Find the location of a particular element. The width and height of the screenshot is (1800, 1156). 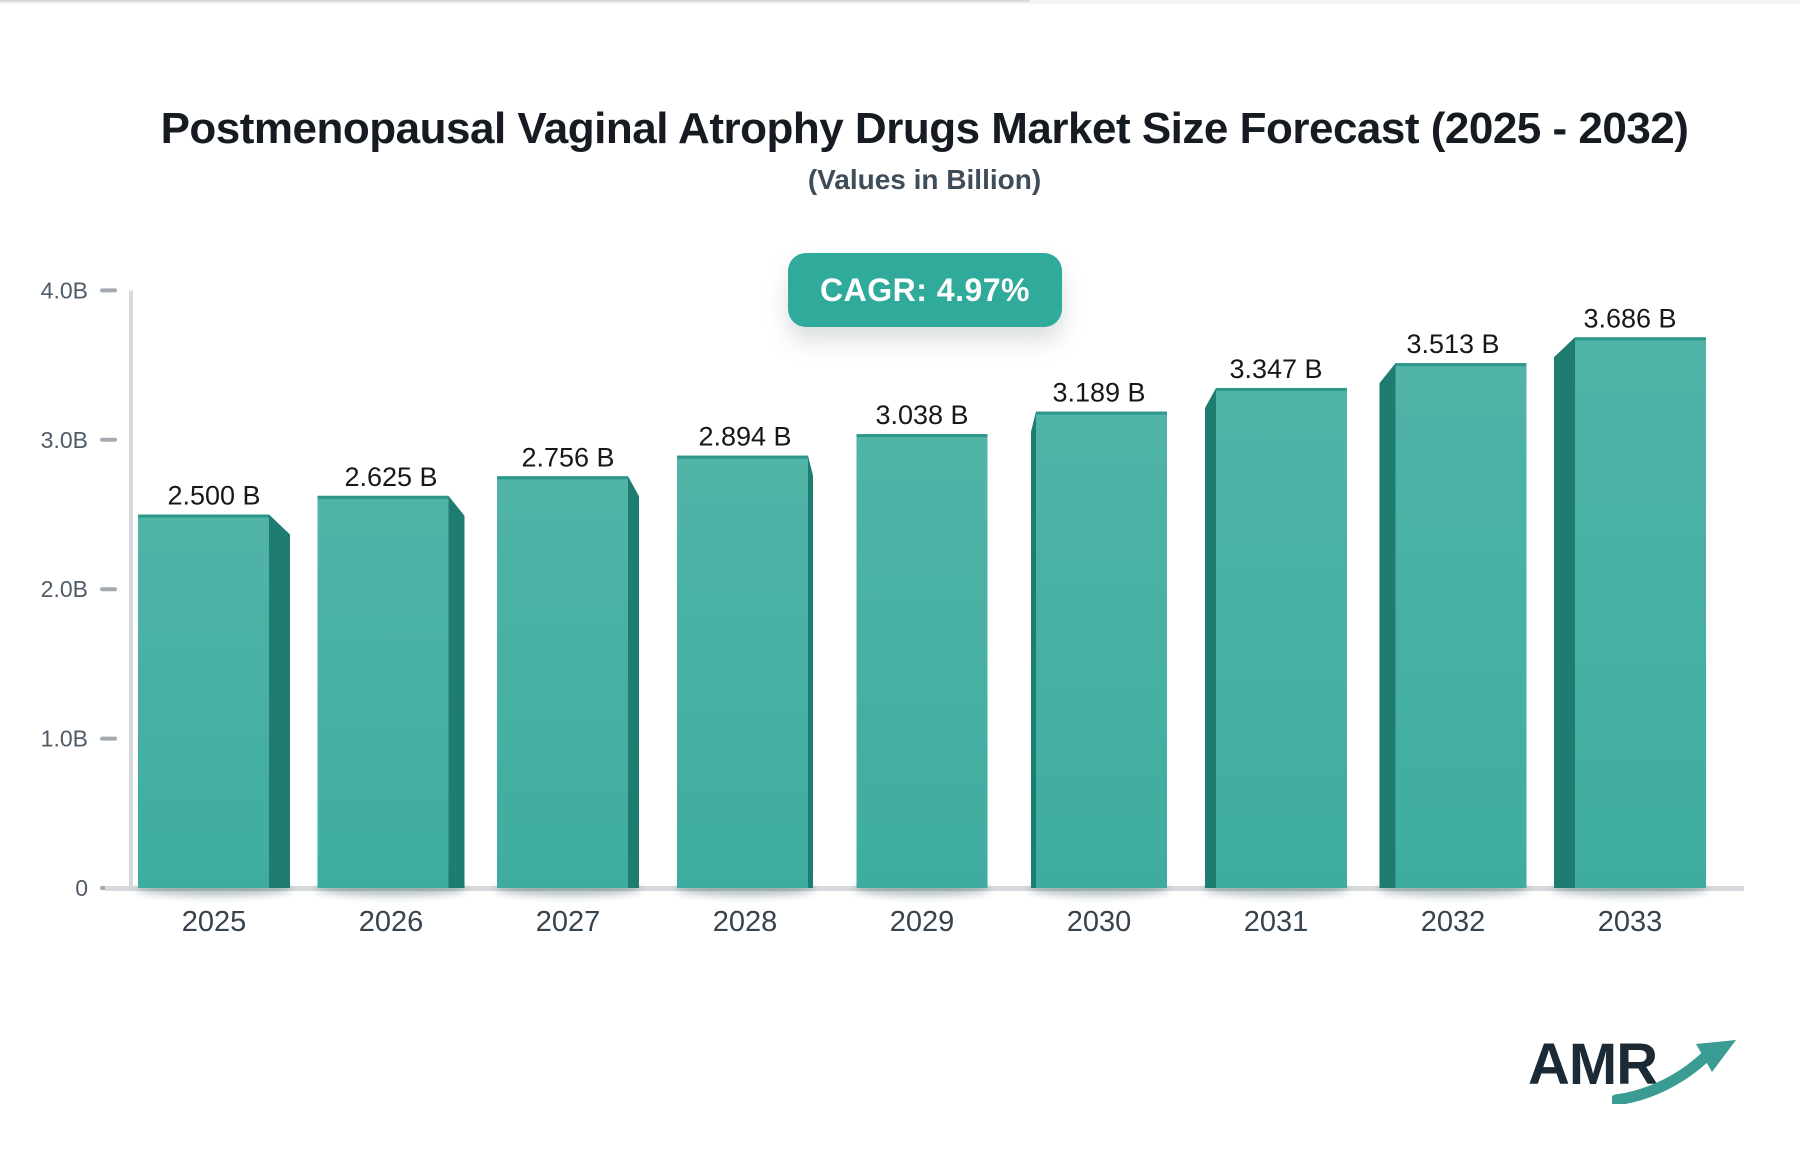

x-axis-category-label: 2033 is located at coordinates (1630, 922).